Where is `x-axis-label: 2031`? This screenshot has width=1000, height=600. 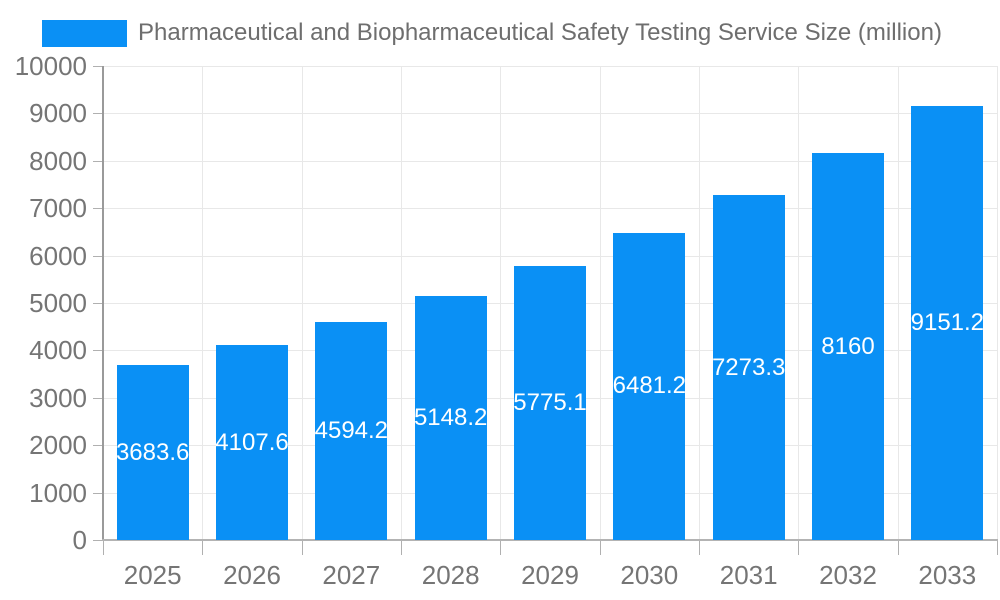 x-axis-label: 2031 is located at coordinates (748, 575).